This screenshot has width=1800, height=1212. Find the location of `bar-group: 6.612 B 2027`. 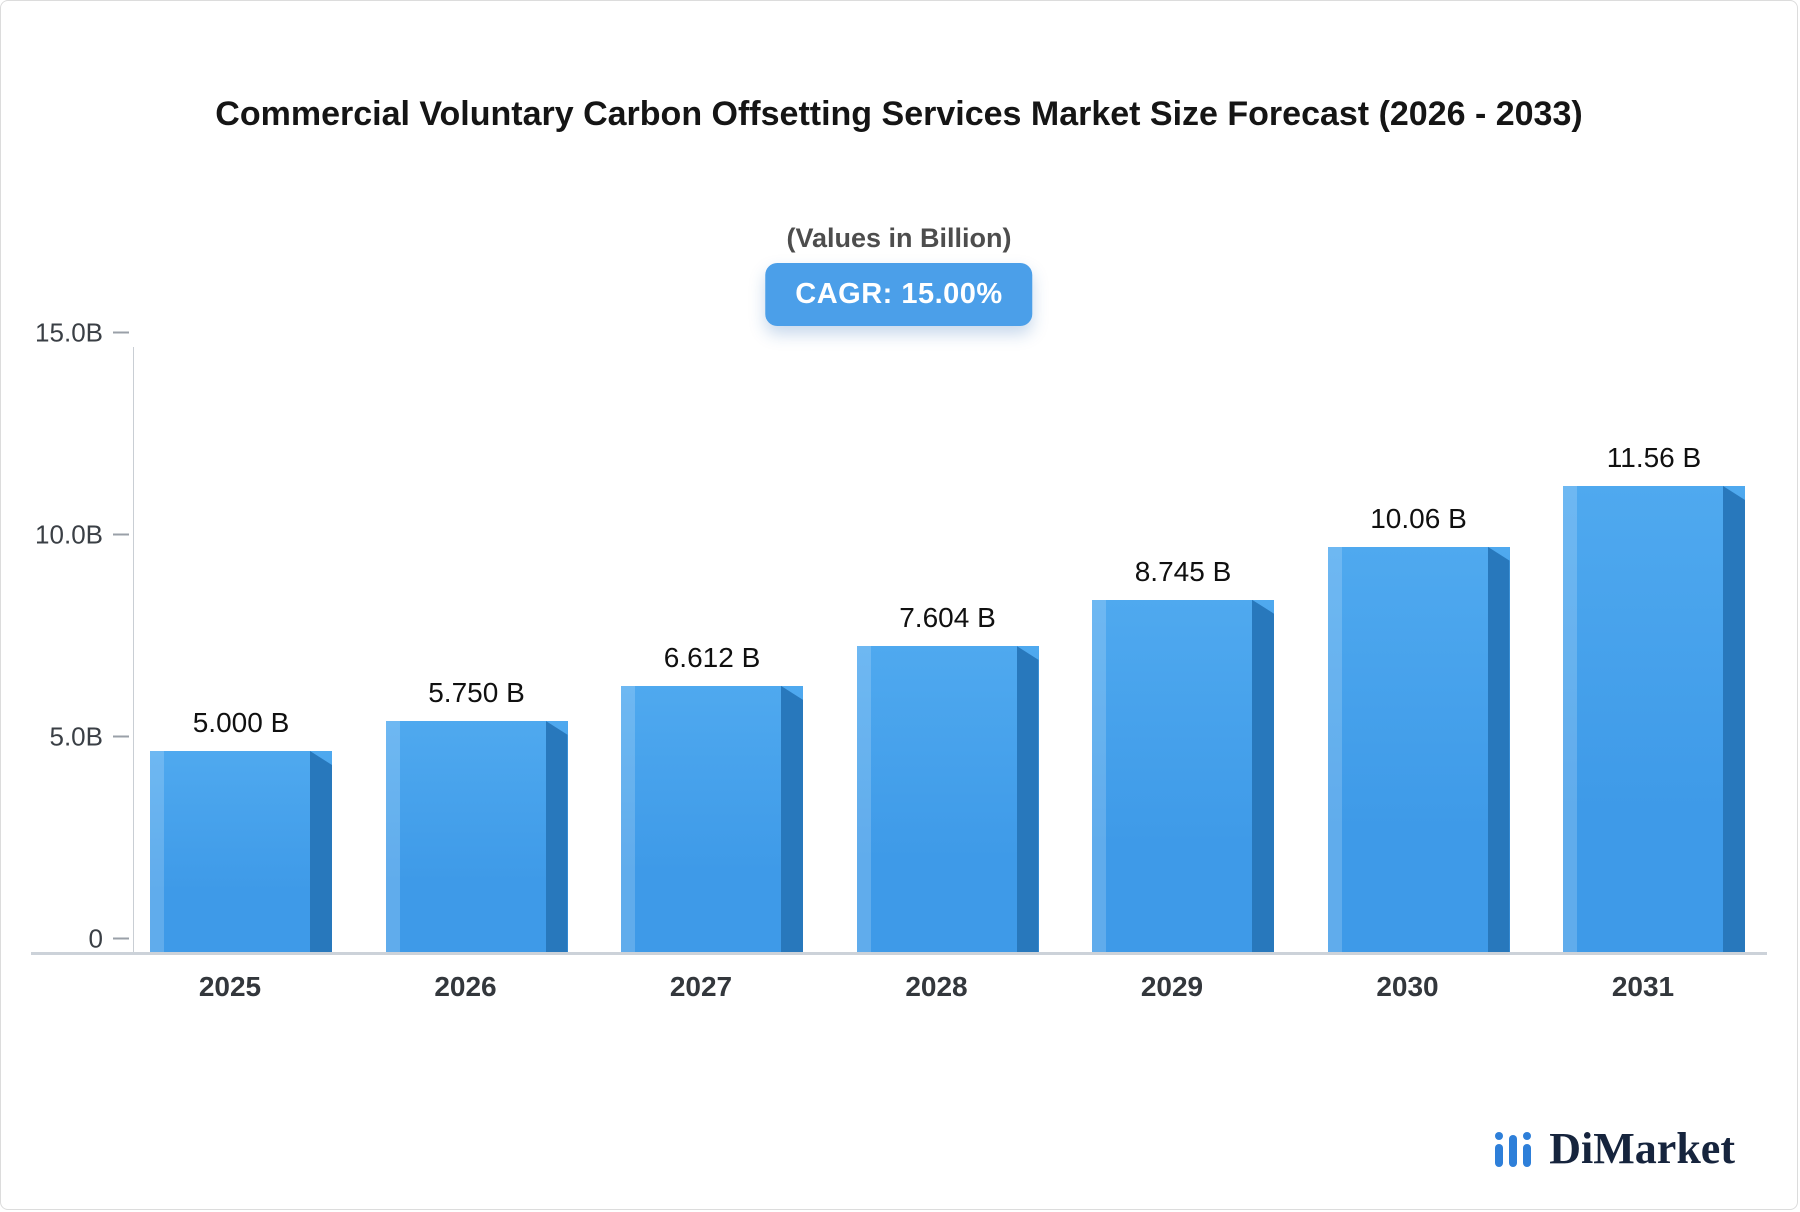

bar-group: 6.612 B 2027 is located at coordinates (712, 674).